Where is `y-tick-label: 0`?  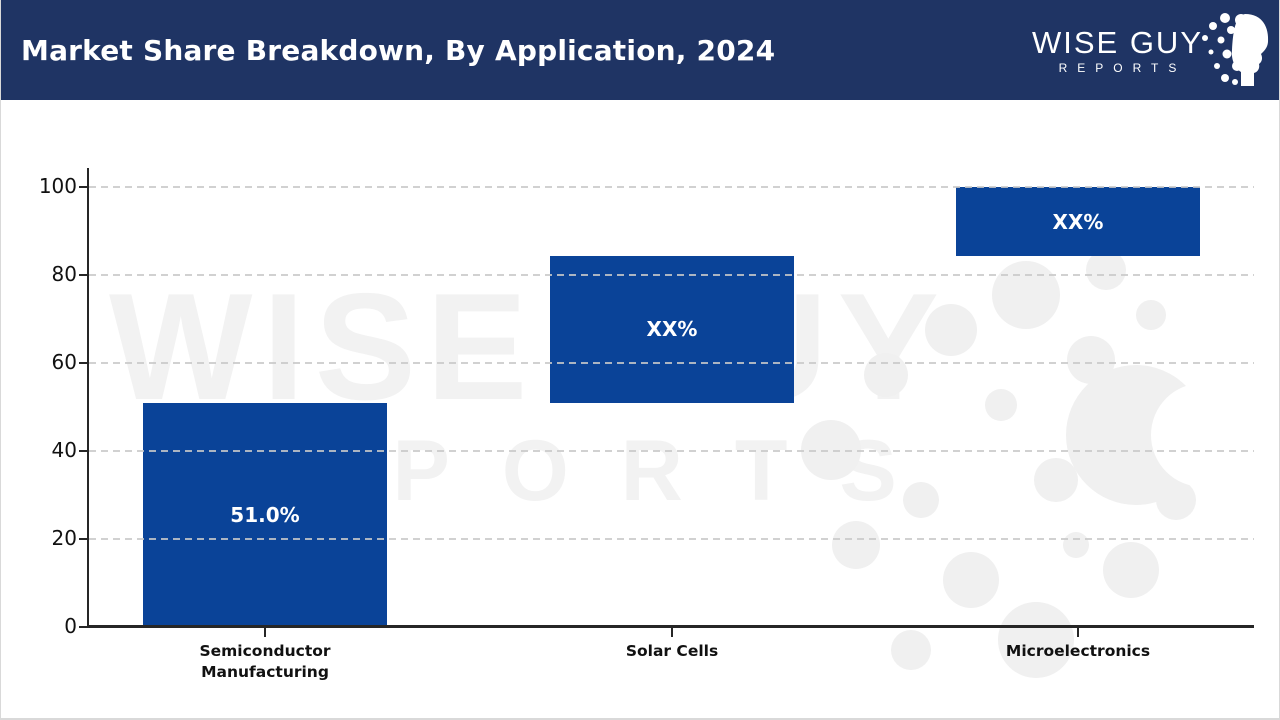
y-tick-label: 0 is located at coordinates (70, 626).